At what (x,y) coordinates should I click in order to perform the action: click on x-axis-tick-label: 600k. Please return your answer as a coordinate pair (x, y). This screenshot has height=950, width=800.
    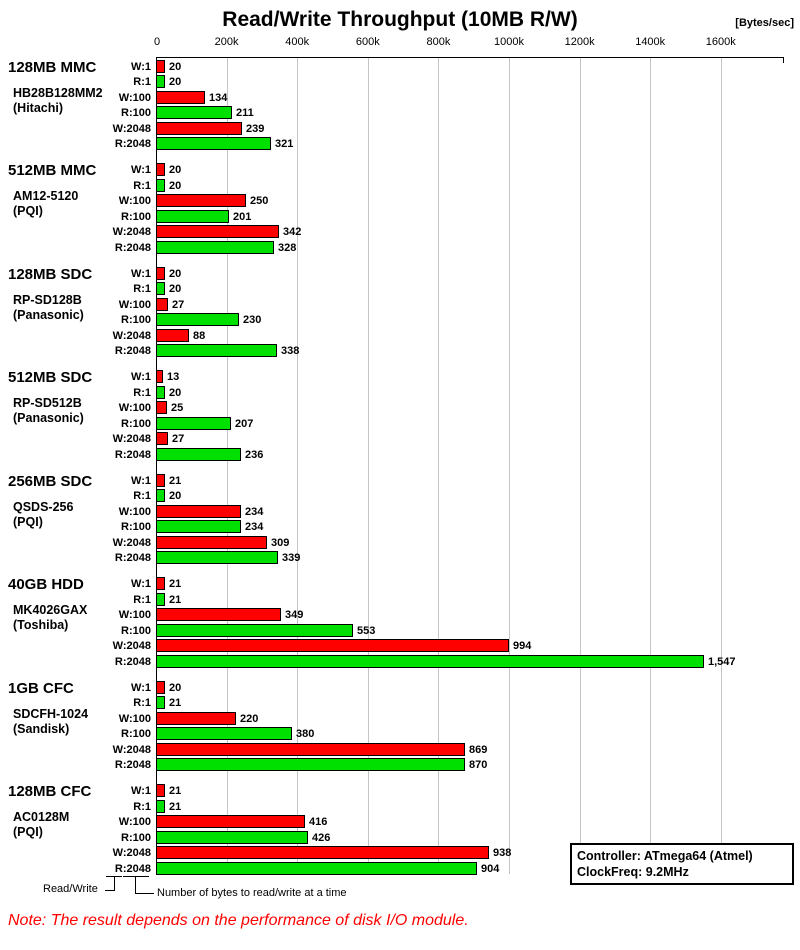
    Looking at the image, I should click on (367, 42).